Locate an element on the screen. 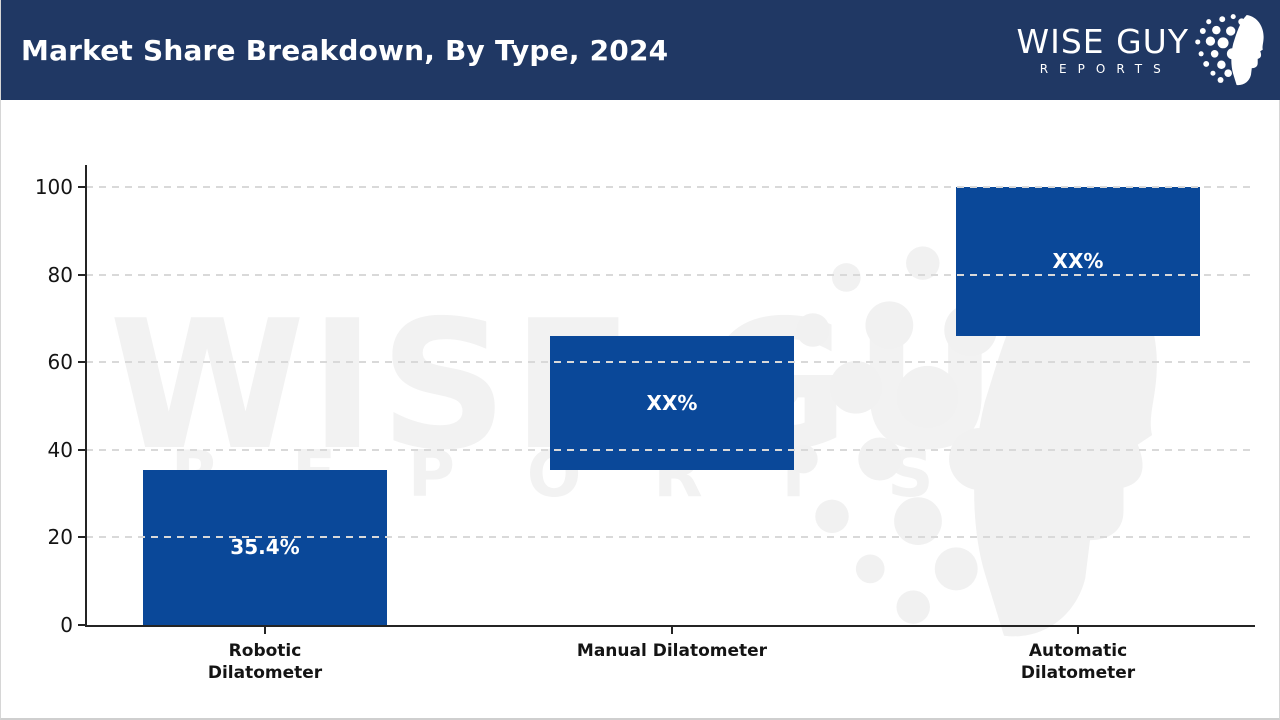 This screenshot has width=1280, height=720. brand-logo: WISE GUY REPORTS is located at coordinates (1141, 50).